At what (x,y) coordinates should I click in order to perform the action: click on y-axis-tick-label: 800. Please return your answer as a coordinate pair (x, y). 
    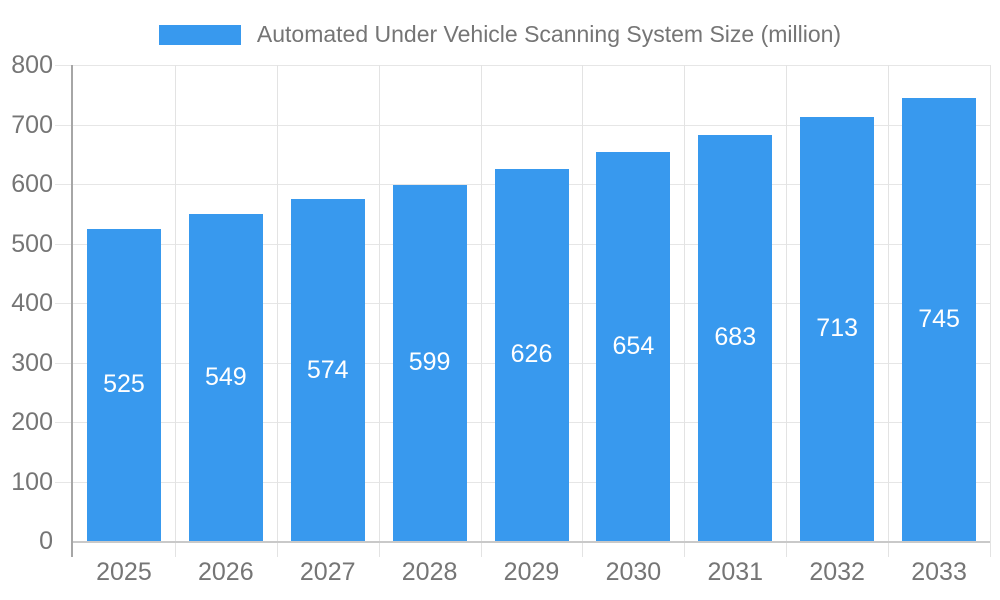
    Looking at the image, I should click on (32, 65).